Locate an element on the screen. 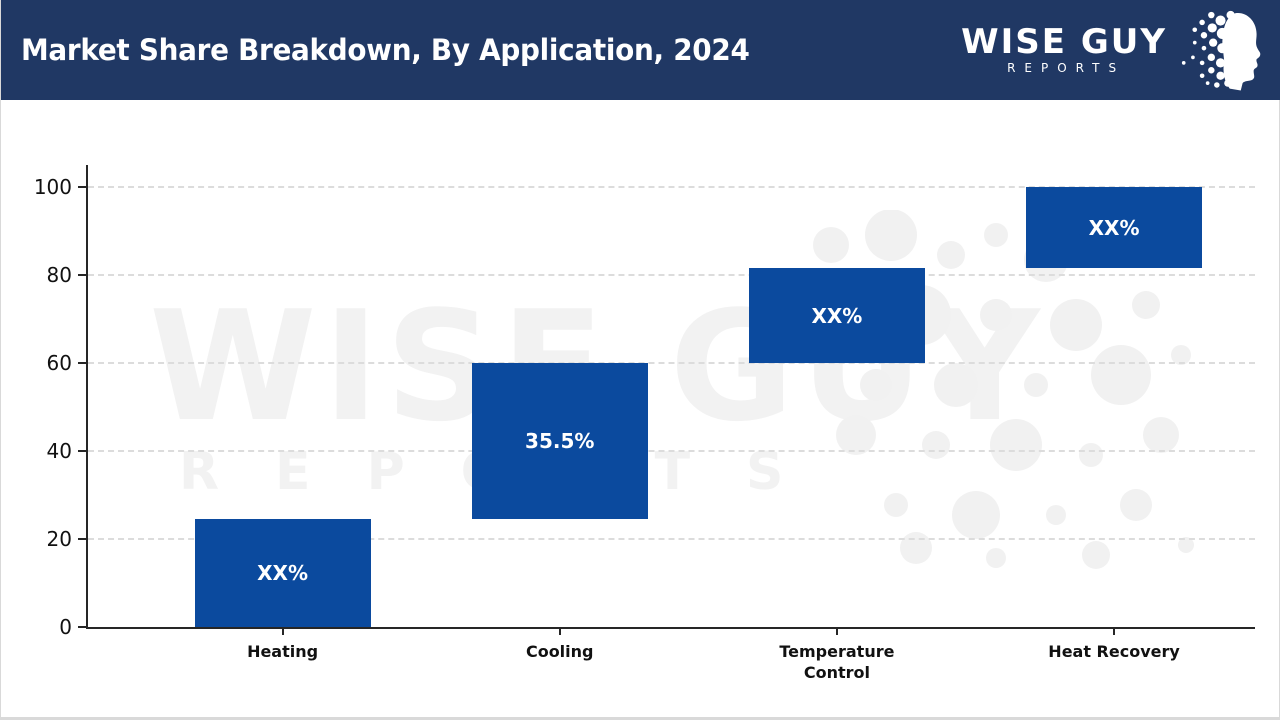 The image size is (1280, 720). bar-temperature-control: XX% is located at coordinates (836, 315).